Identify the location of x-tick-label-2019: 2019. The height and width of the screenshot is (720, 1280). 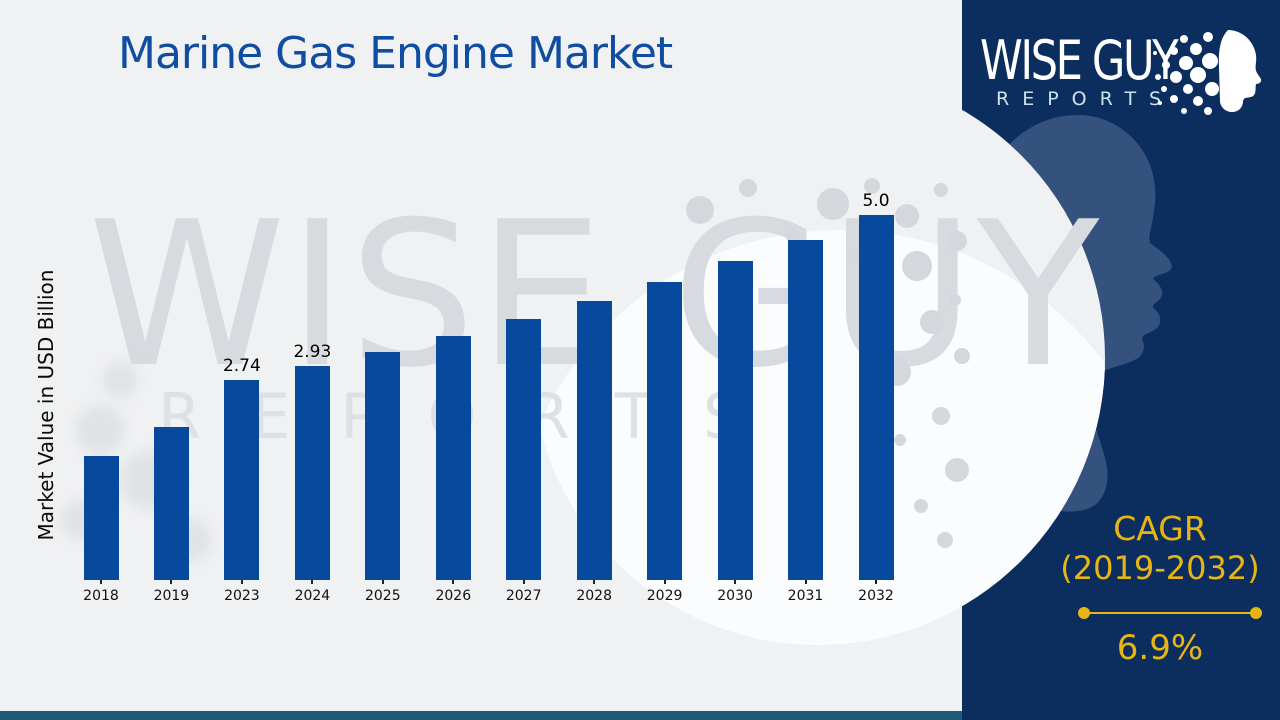
(171, 596).